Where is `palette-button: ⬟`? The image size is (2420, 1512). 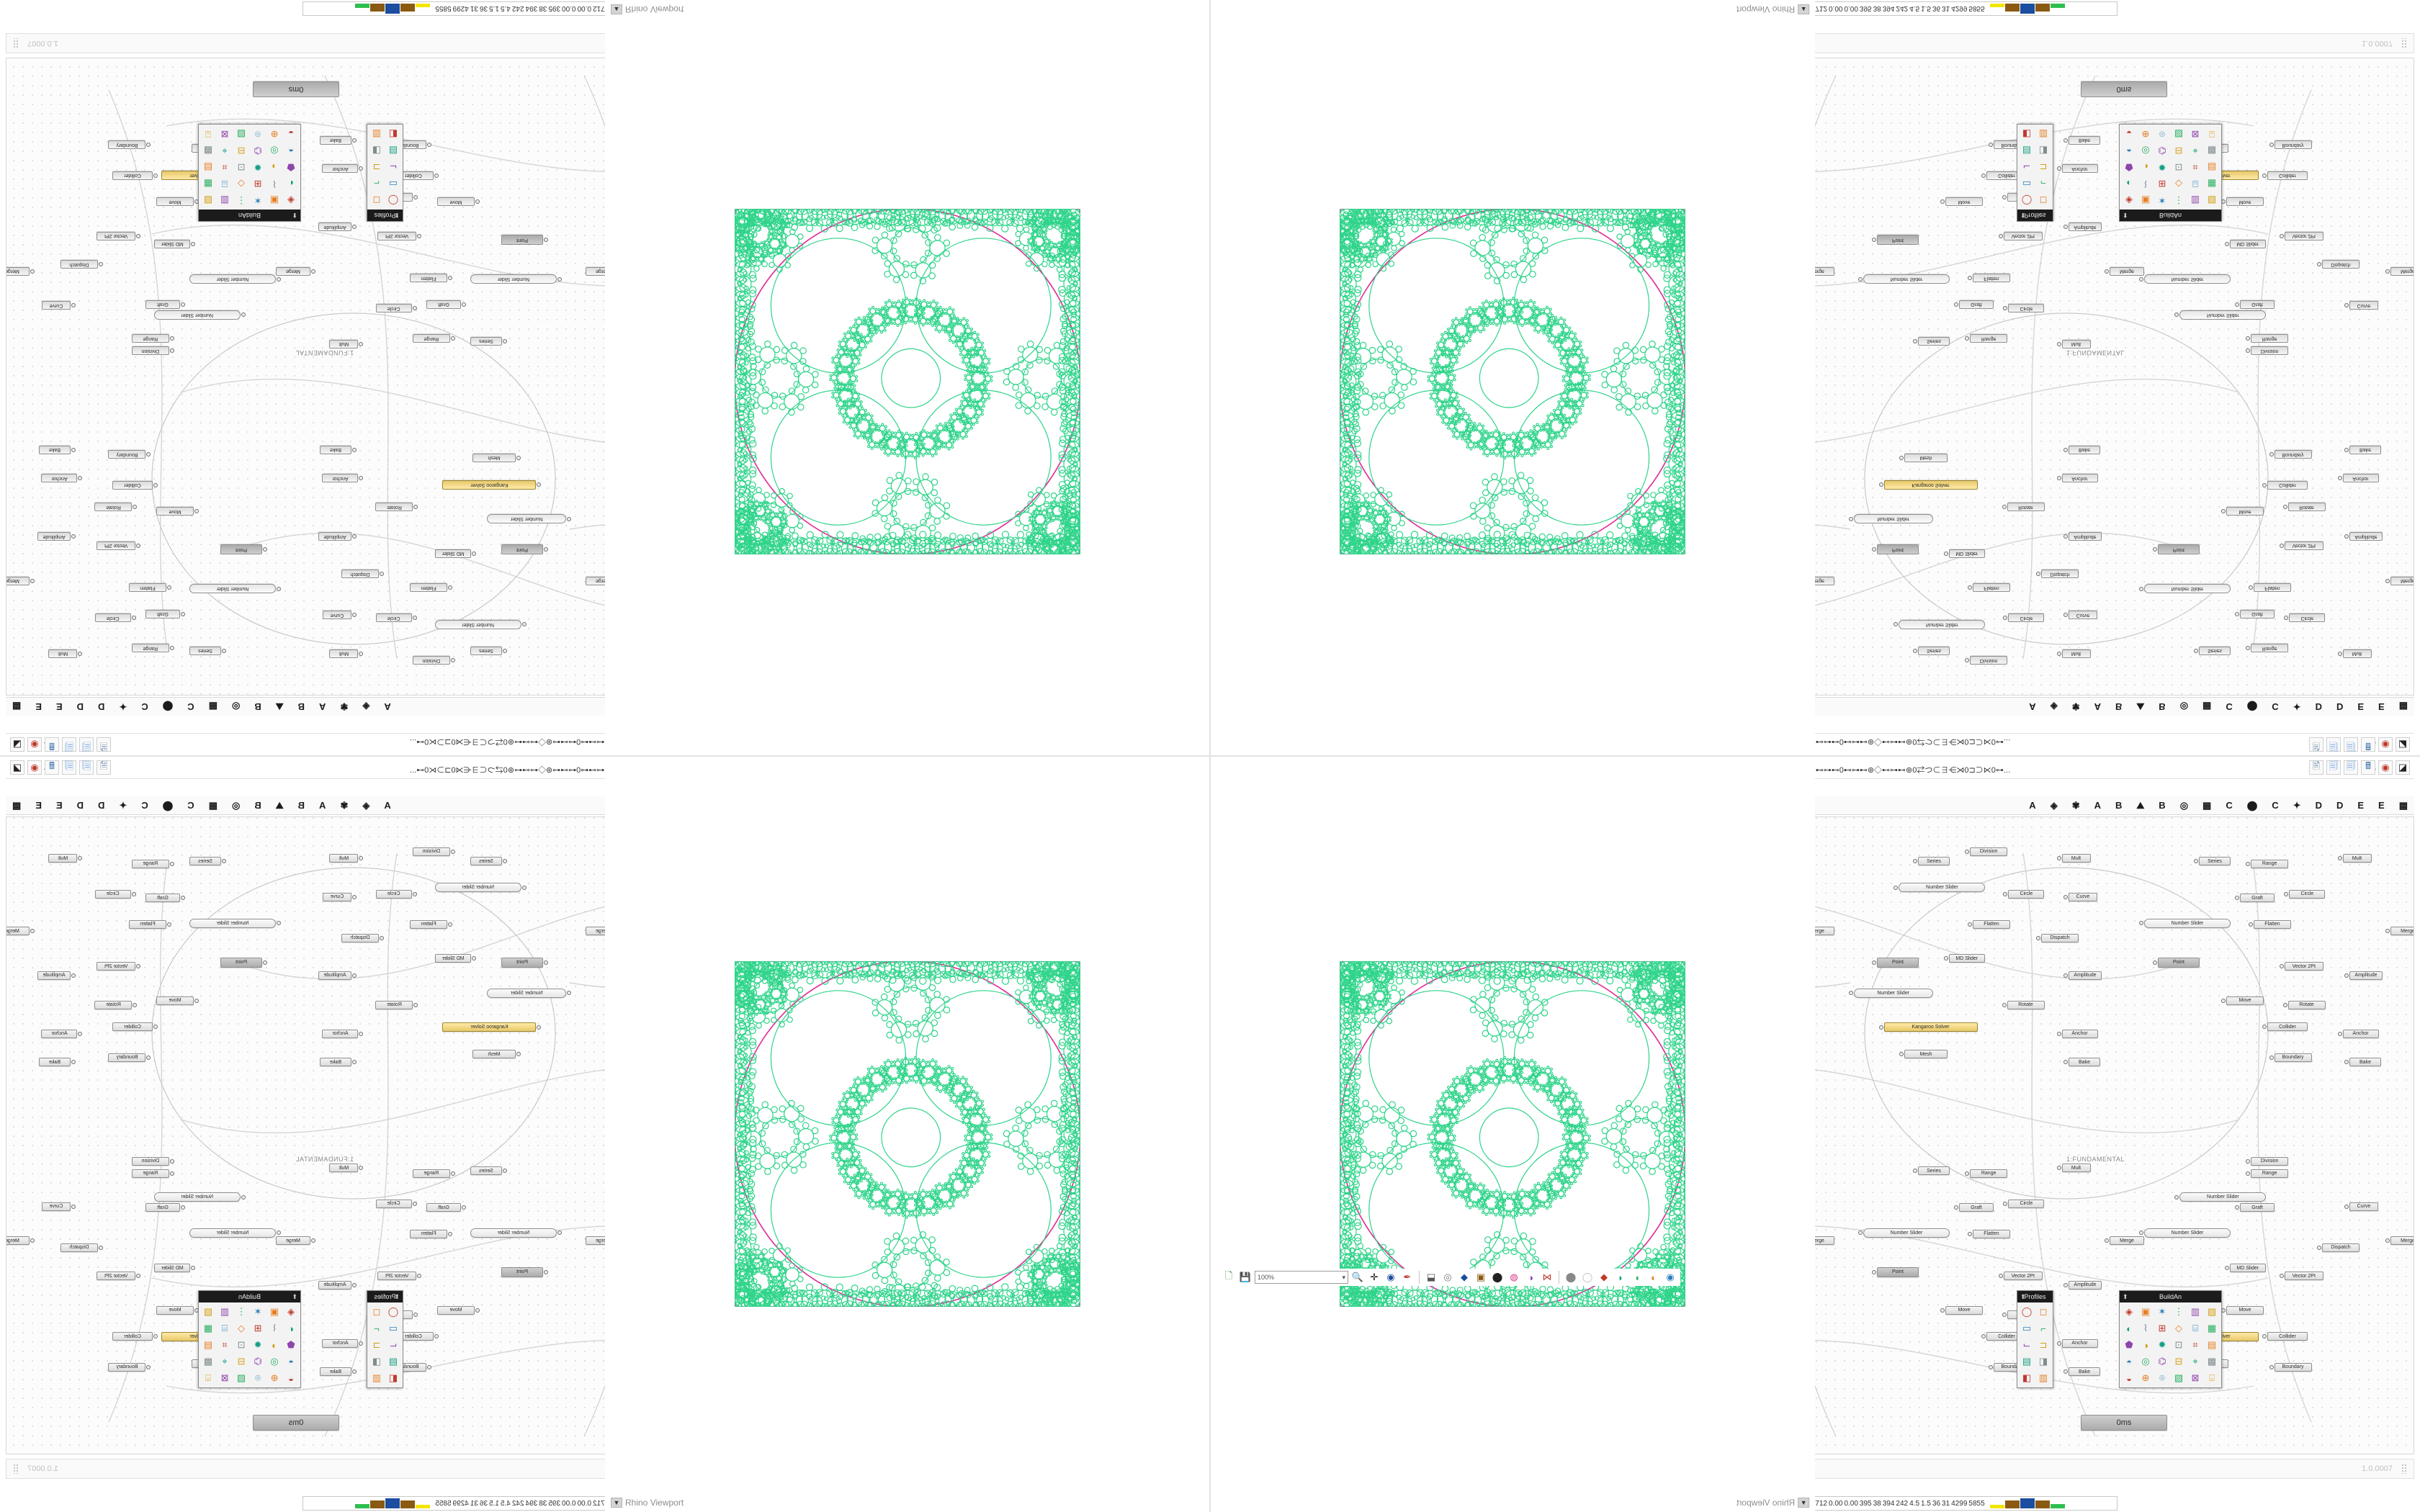 palette-button: ⬟ is located at coordinates (291, 167).